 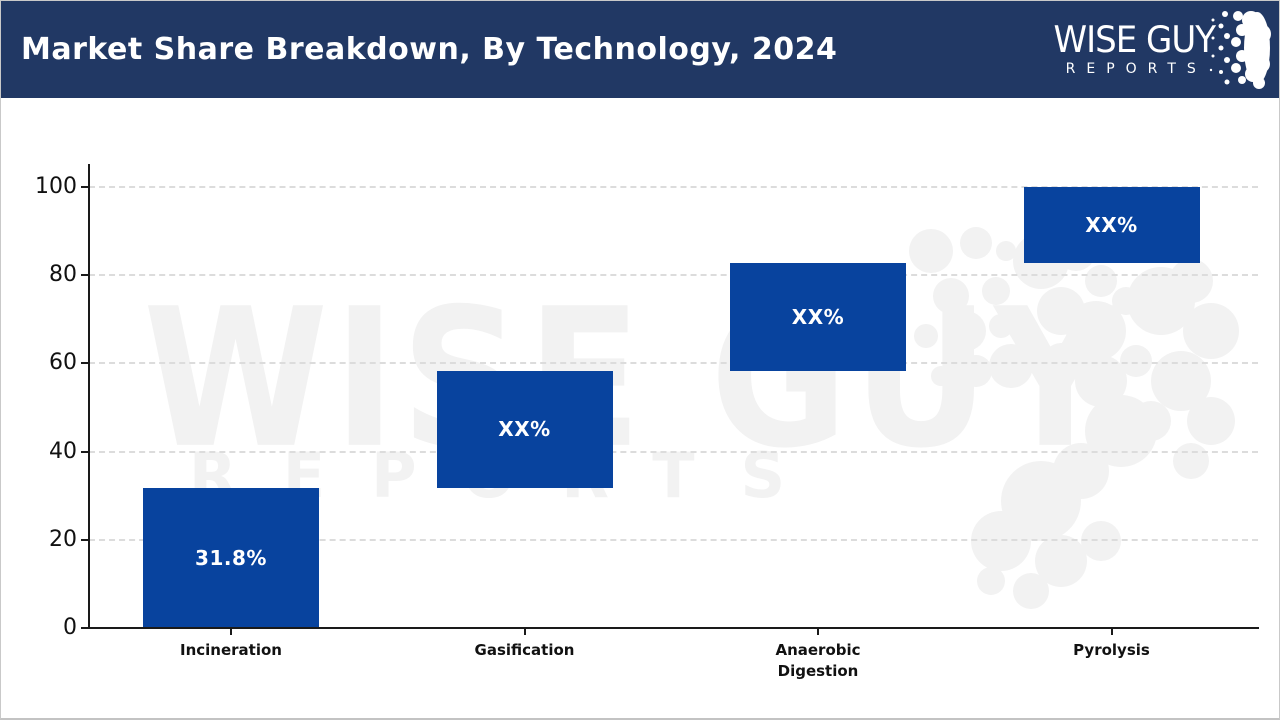 I want to click on x-category-label: Pyrolysis, so click(x=1111, y=650).